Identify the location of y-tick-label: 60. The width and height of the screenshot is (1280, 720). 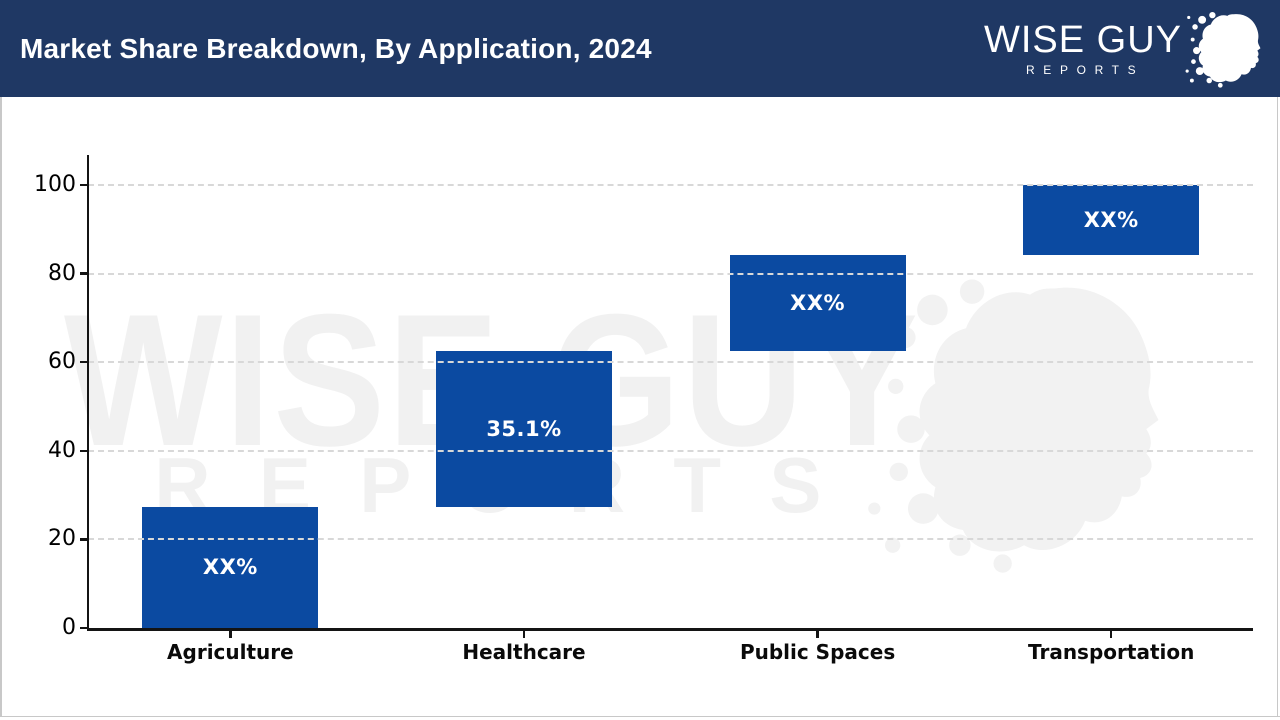
(62, 362).